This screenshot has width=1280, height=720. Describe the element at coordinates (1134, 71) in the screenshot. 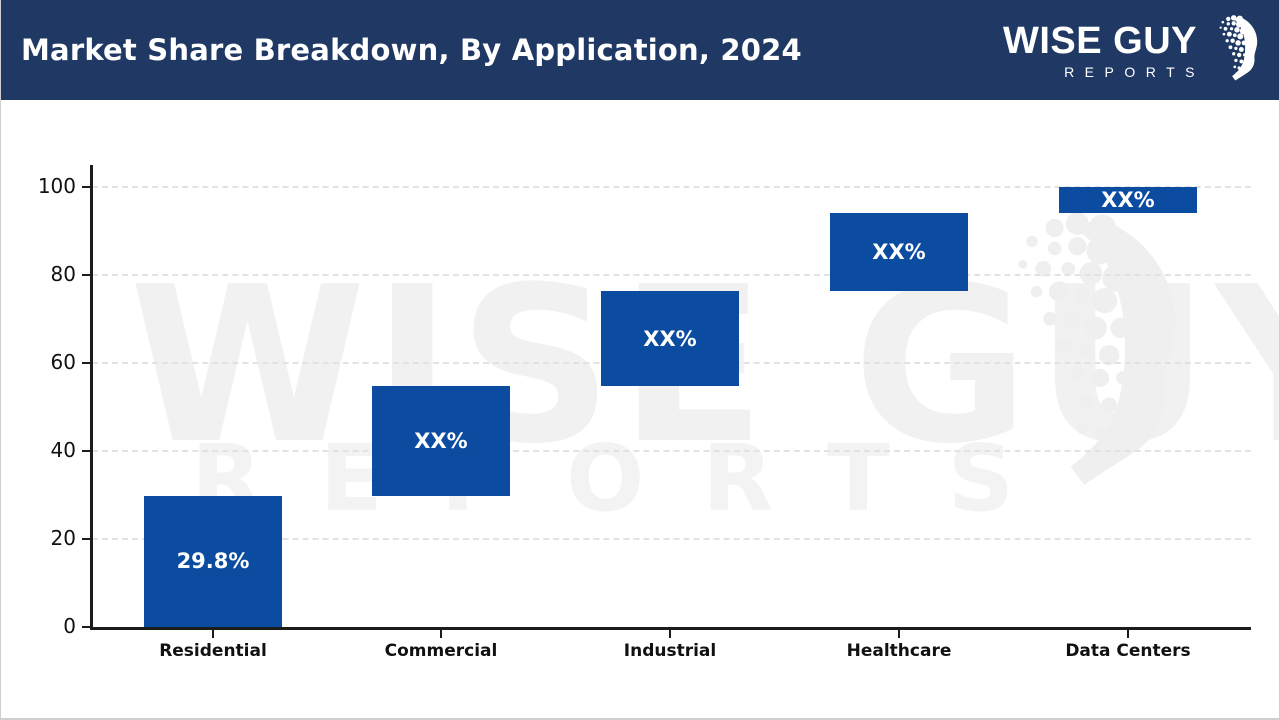

I see `brand-subtitle: REPORTS` at that location.